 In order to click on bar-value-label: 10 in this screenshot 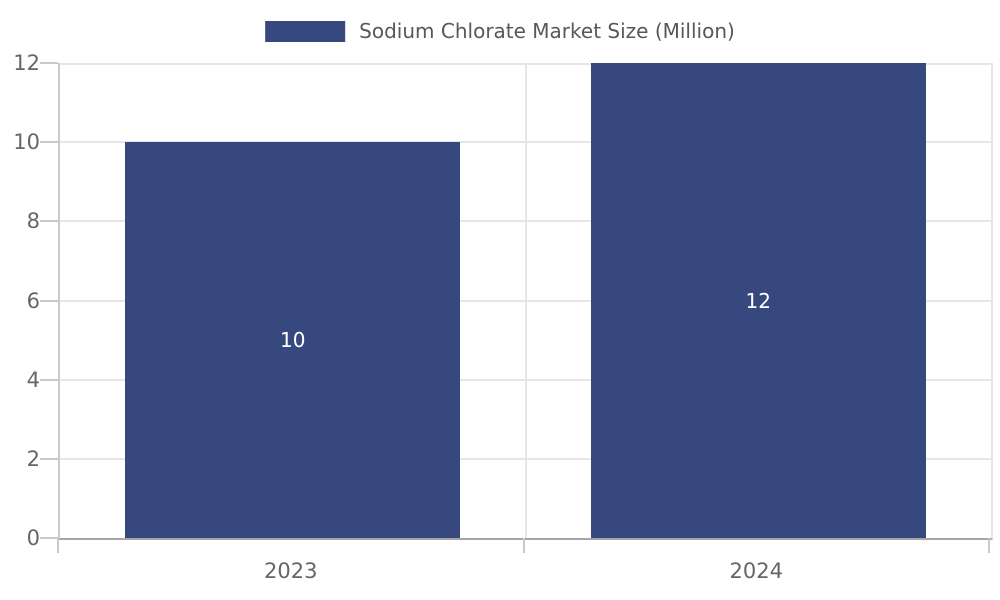, I will do `click(293, 340)`.